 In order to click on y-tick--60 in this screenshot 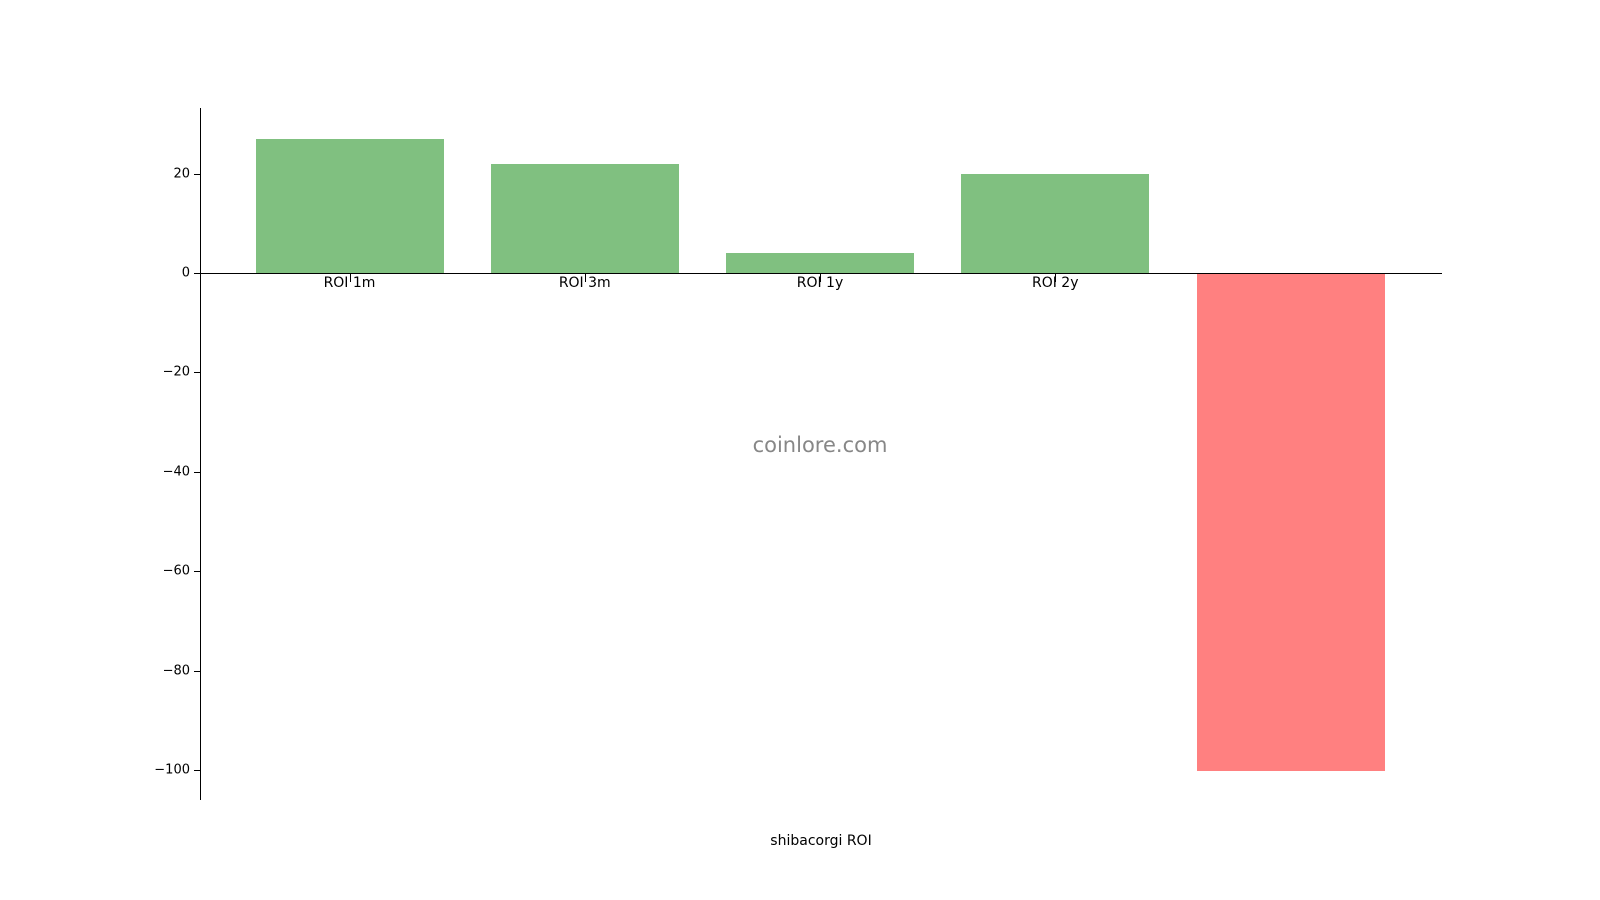, I will do `click(197, 572)`.